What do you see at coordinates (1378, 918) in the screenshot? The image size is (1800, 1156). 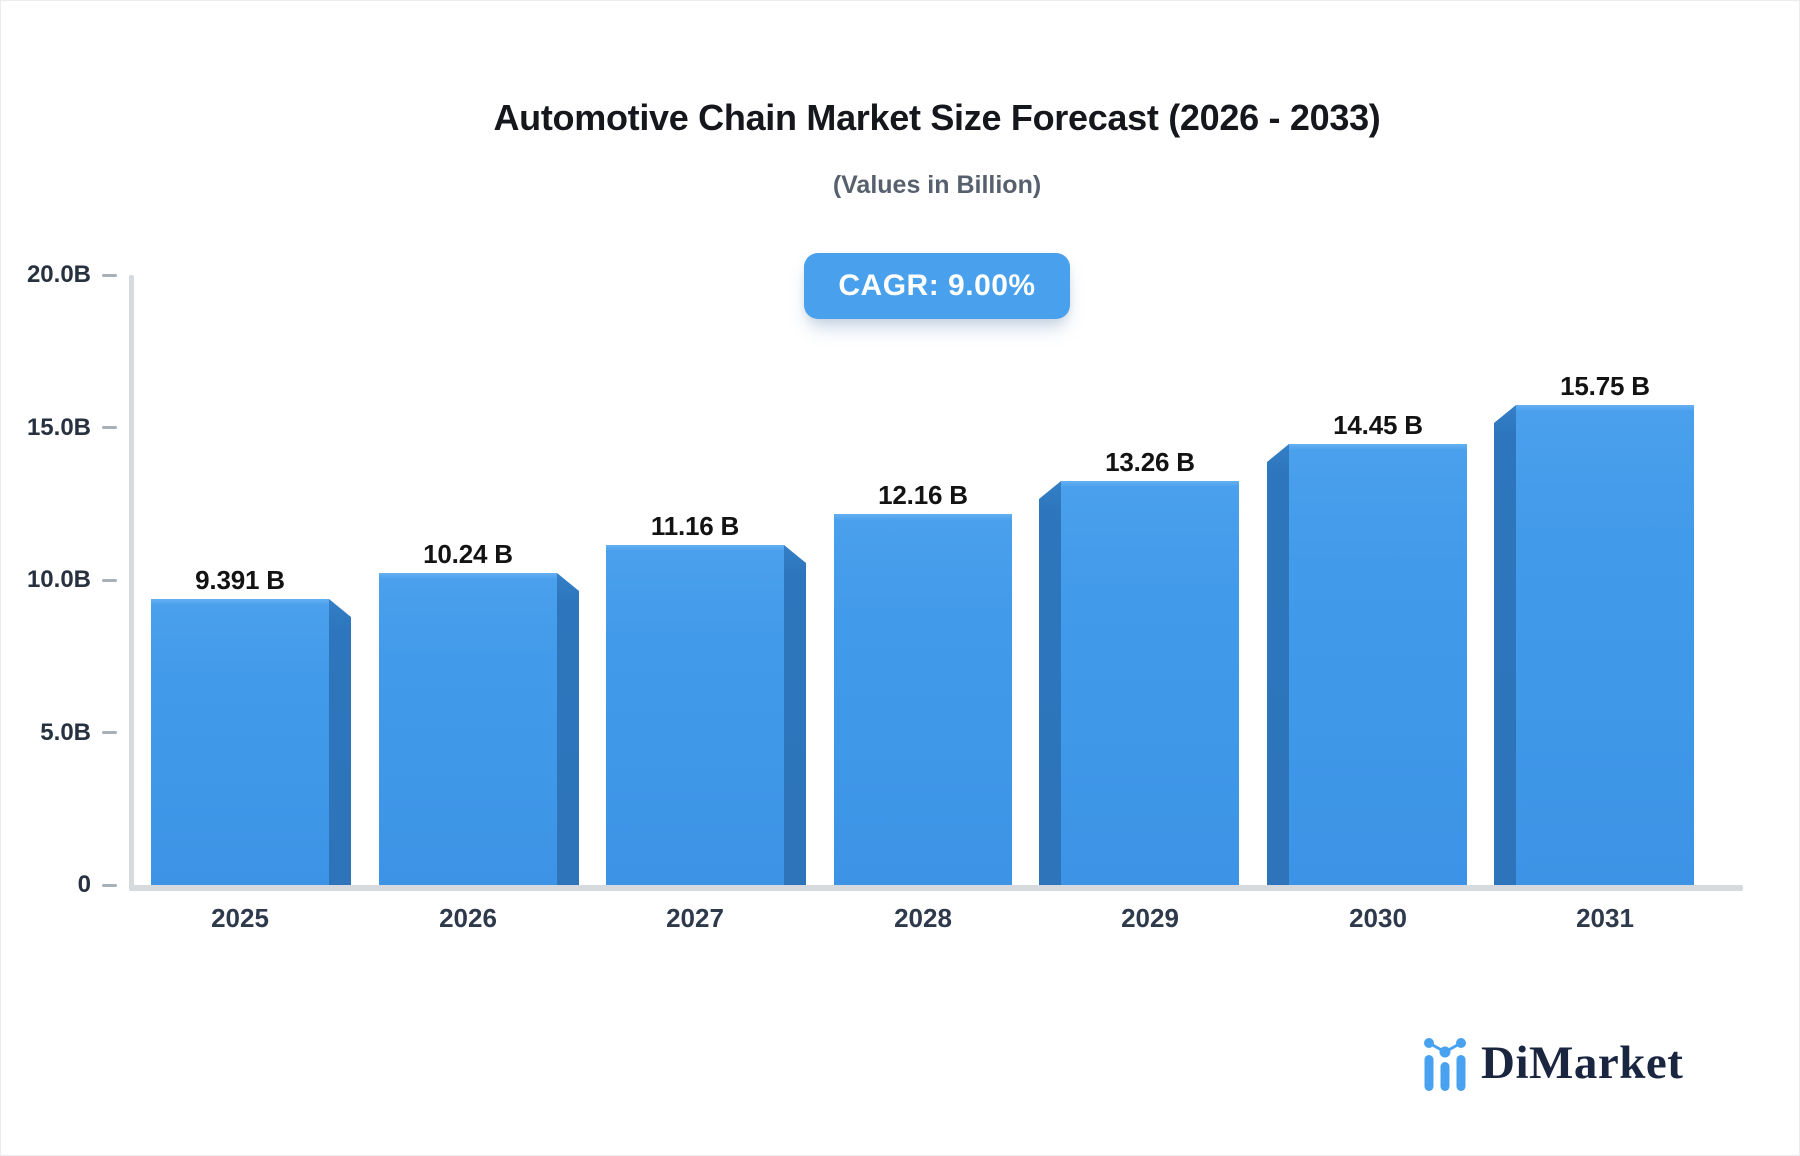 I see `x-tick-label-2030: 2030` at bounding box center [1378, 918].